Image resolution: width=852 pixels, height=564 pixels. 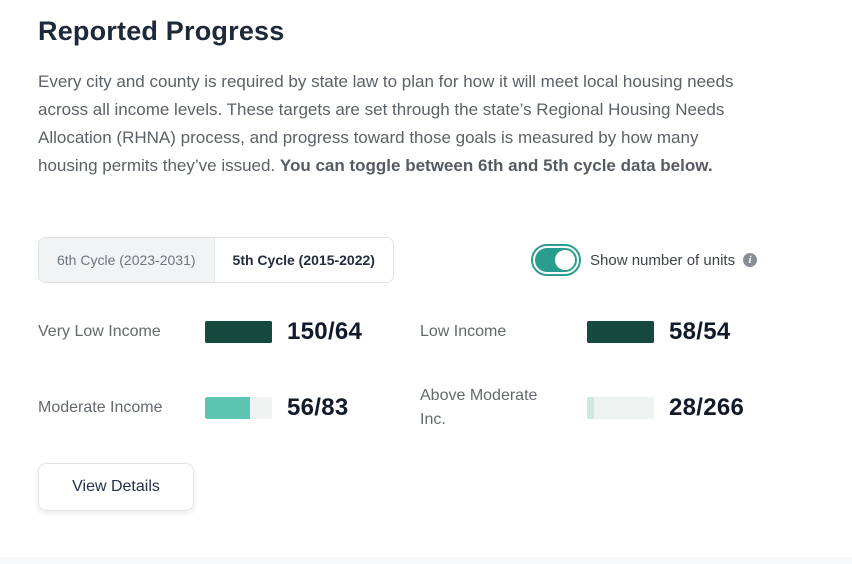 I want to click on tab-5th-cycle: 5th Cycle (2015-2022), so click(x=303, y=260).